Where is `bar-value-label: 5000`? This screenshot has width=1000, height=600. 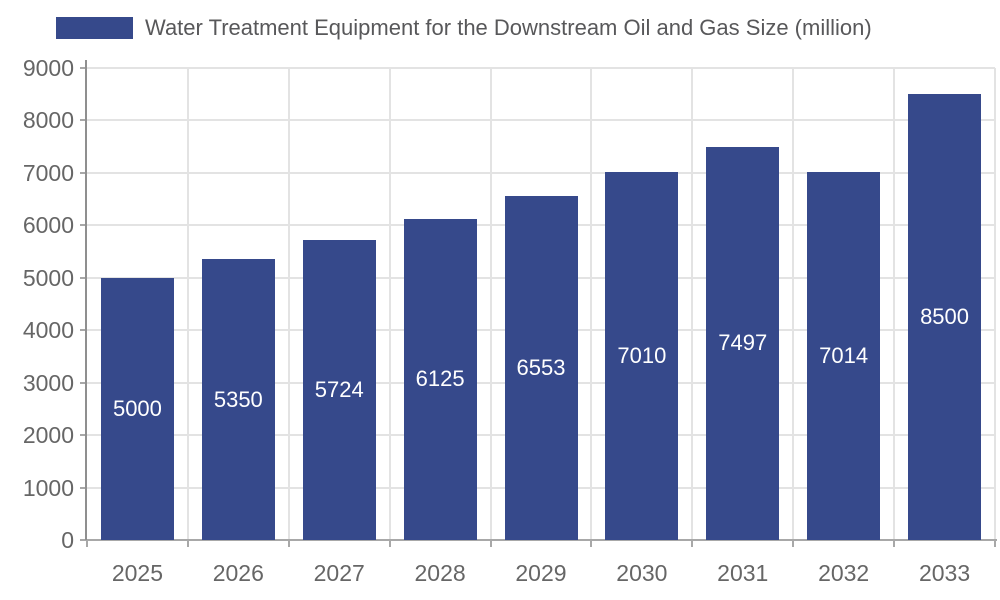 bar-value-label: 5000 is located at coordinates (137, 408).